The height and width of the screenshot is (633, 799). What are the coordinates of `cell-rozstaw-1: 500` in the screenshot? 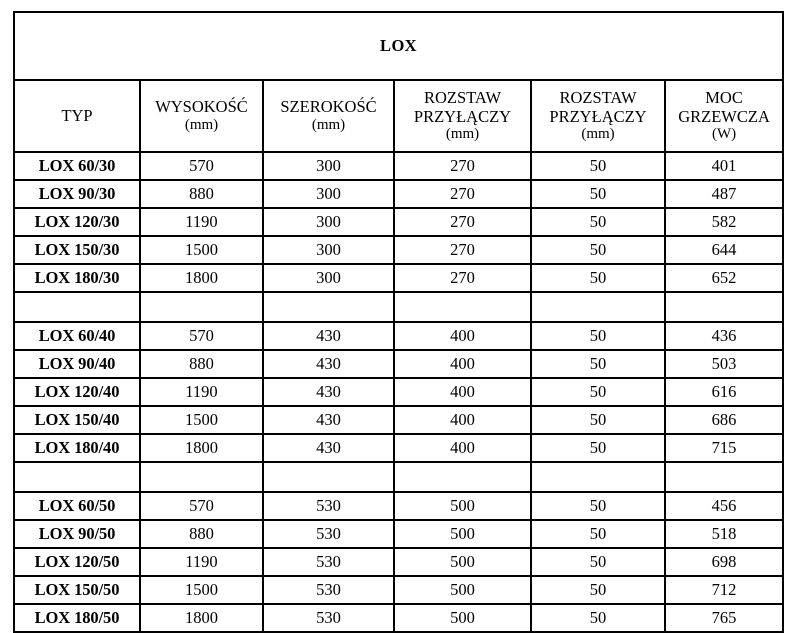 It's located at (462, 534).